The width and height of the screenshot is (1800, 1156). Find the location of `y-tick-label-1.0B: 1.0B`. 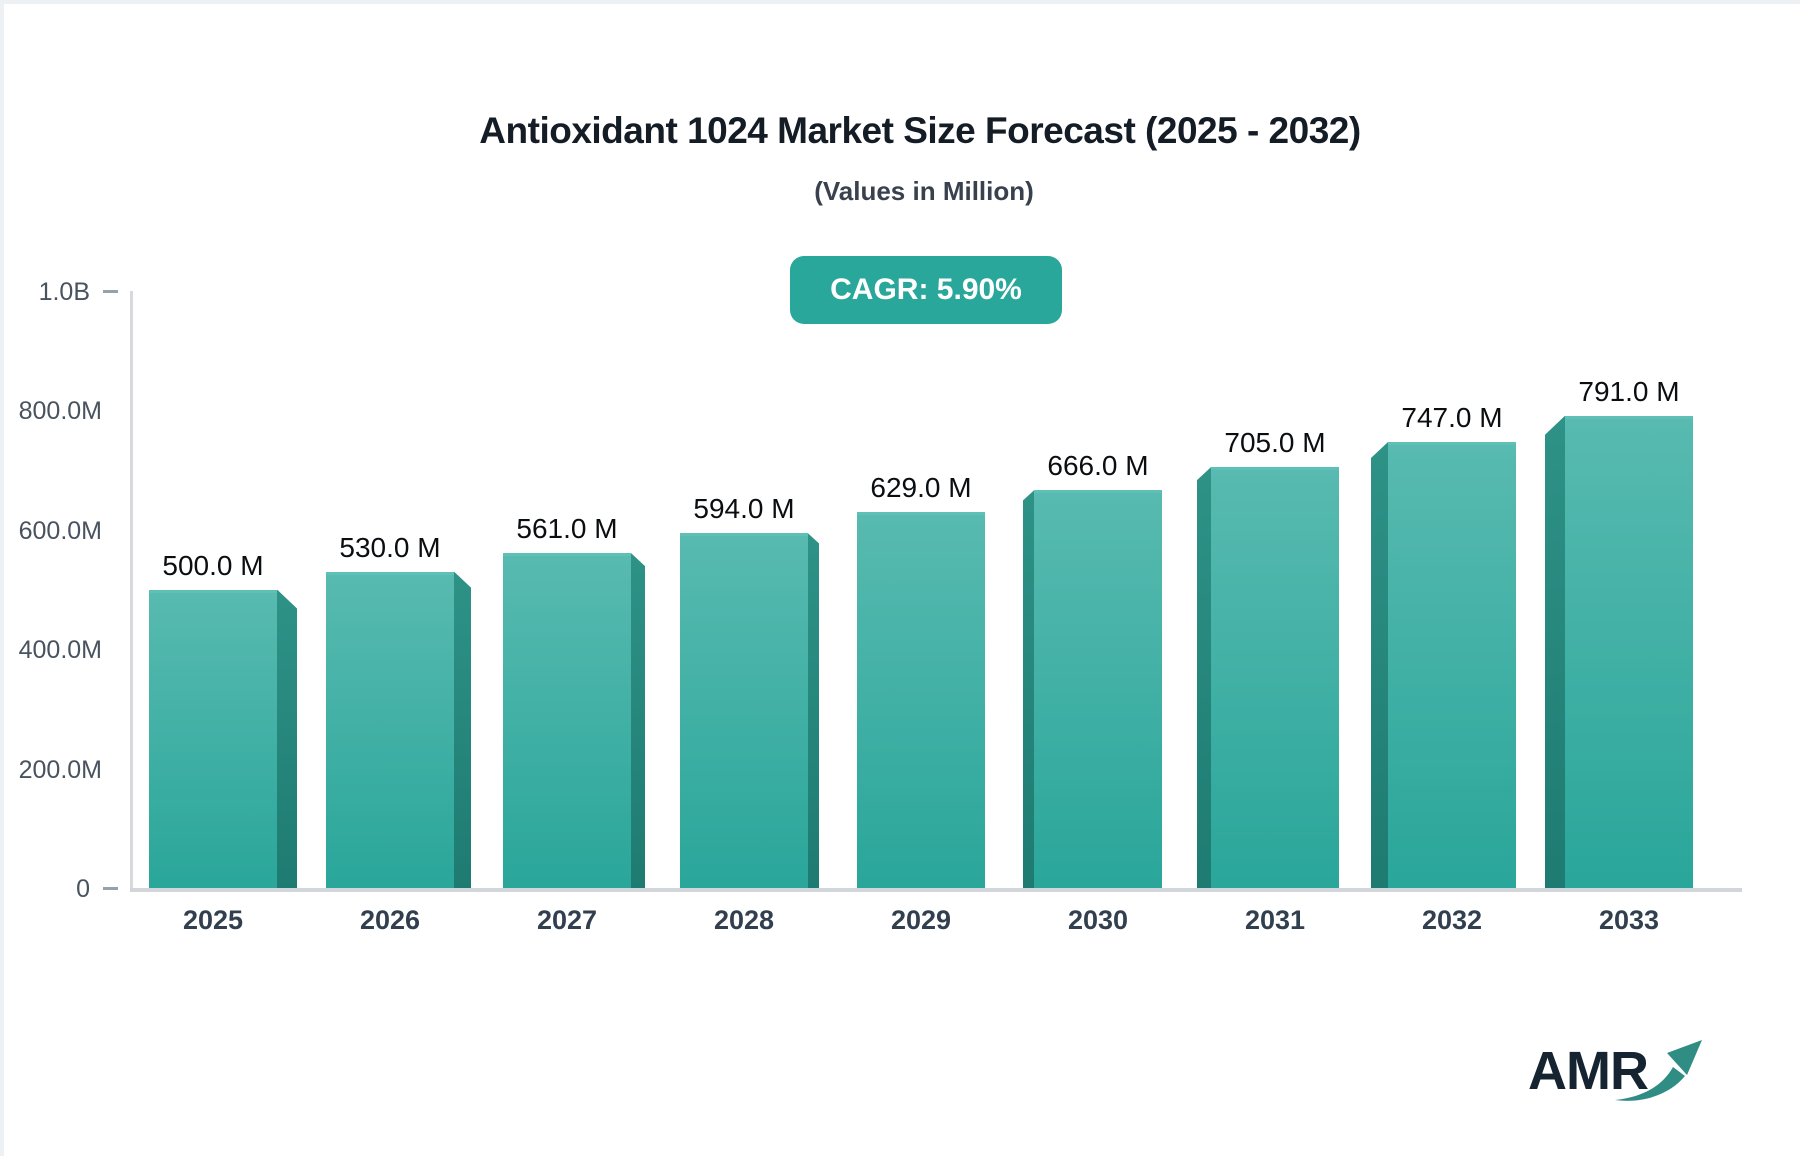

y-tick-label-1.0B: 1.0B is located at coordinates (64, 292).